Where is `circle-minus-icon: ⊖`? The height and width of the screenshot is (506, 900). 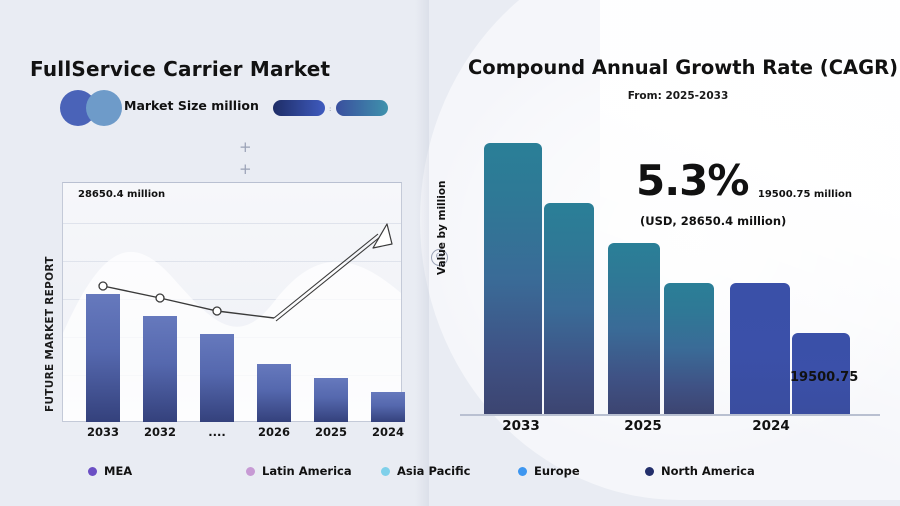
circle-minus-icon: ⊖ is located at coordinates (439, 257).